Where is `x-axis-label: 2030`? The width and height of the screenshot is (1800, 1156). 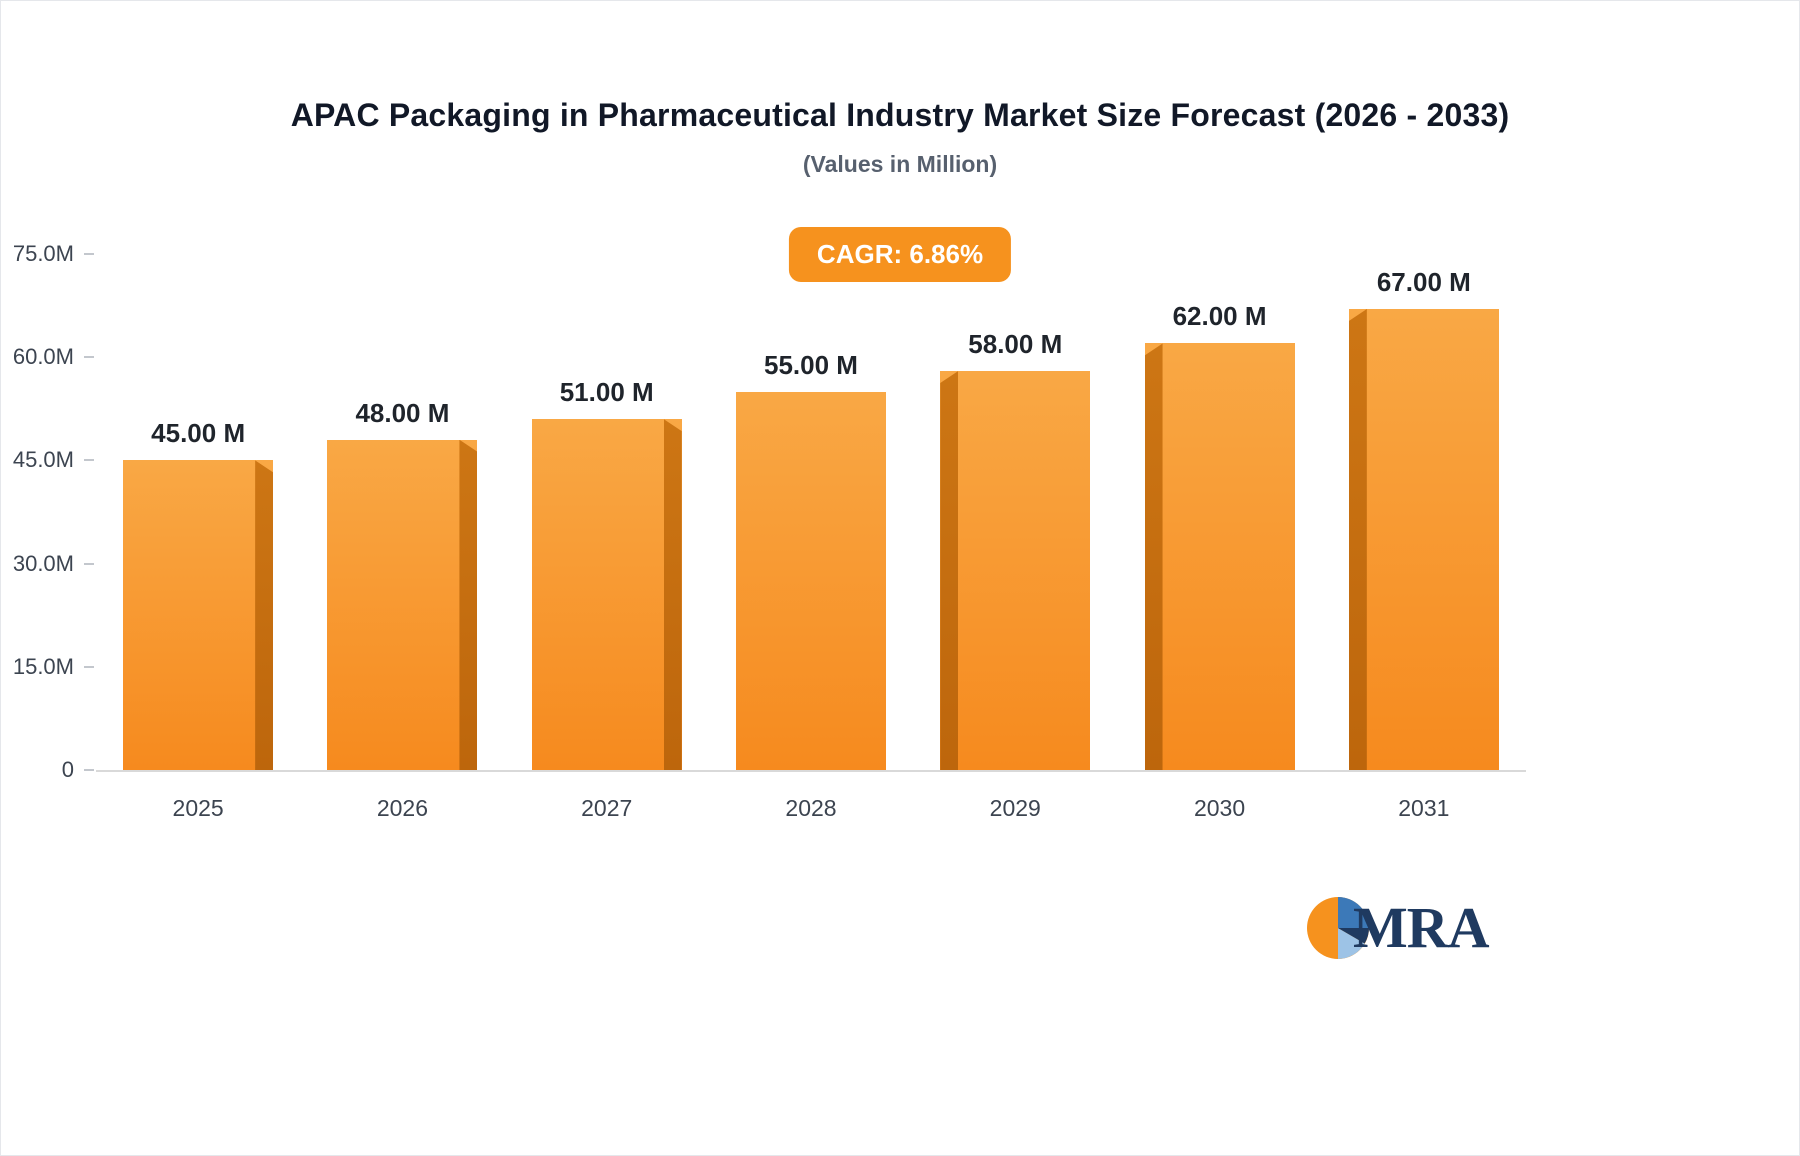 x-axis-label: 2030 is located at coordinates (1219, 808).